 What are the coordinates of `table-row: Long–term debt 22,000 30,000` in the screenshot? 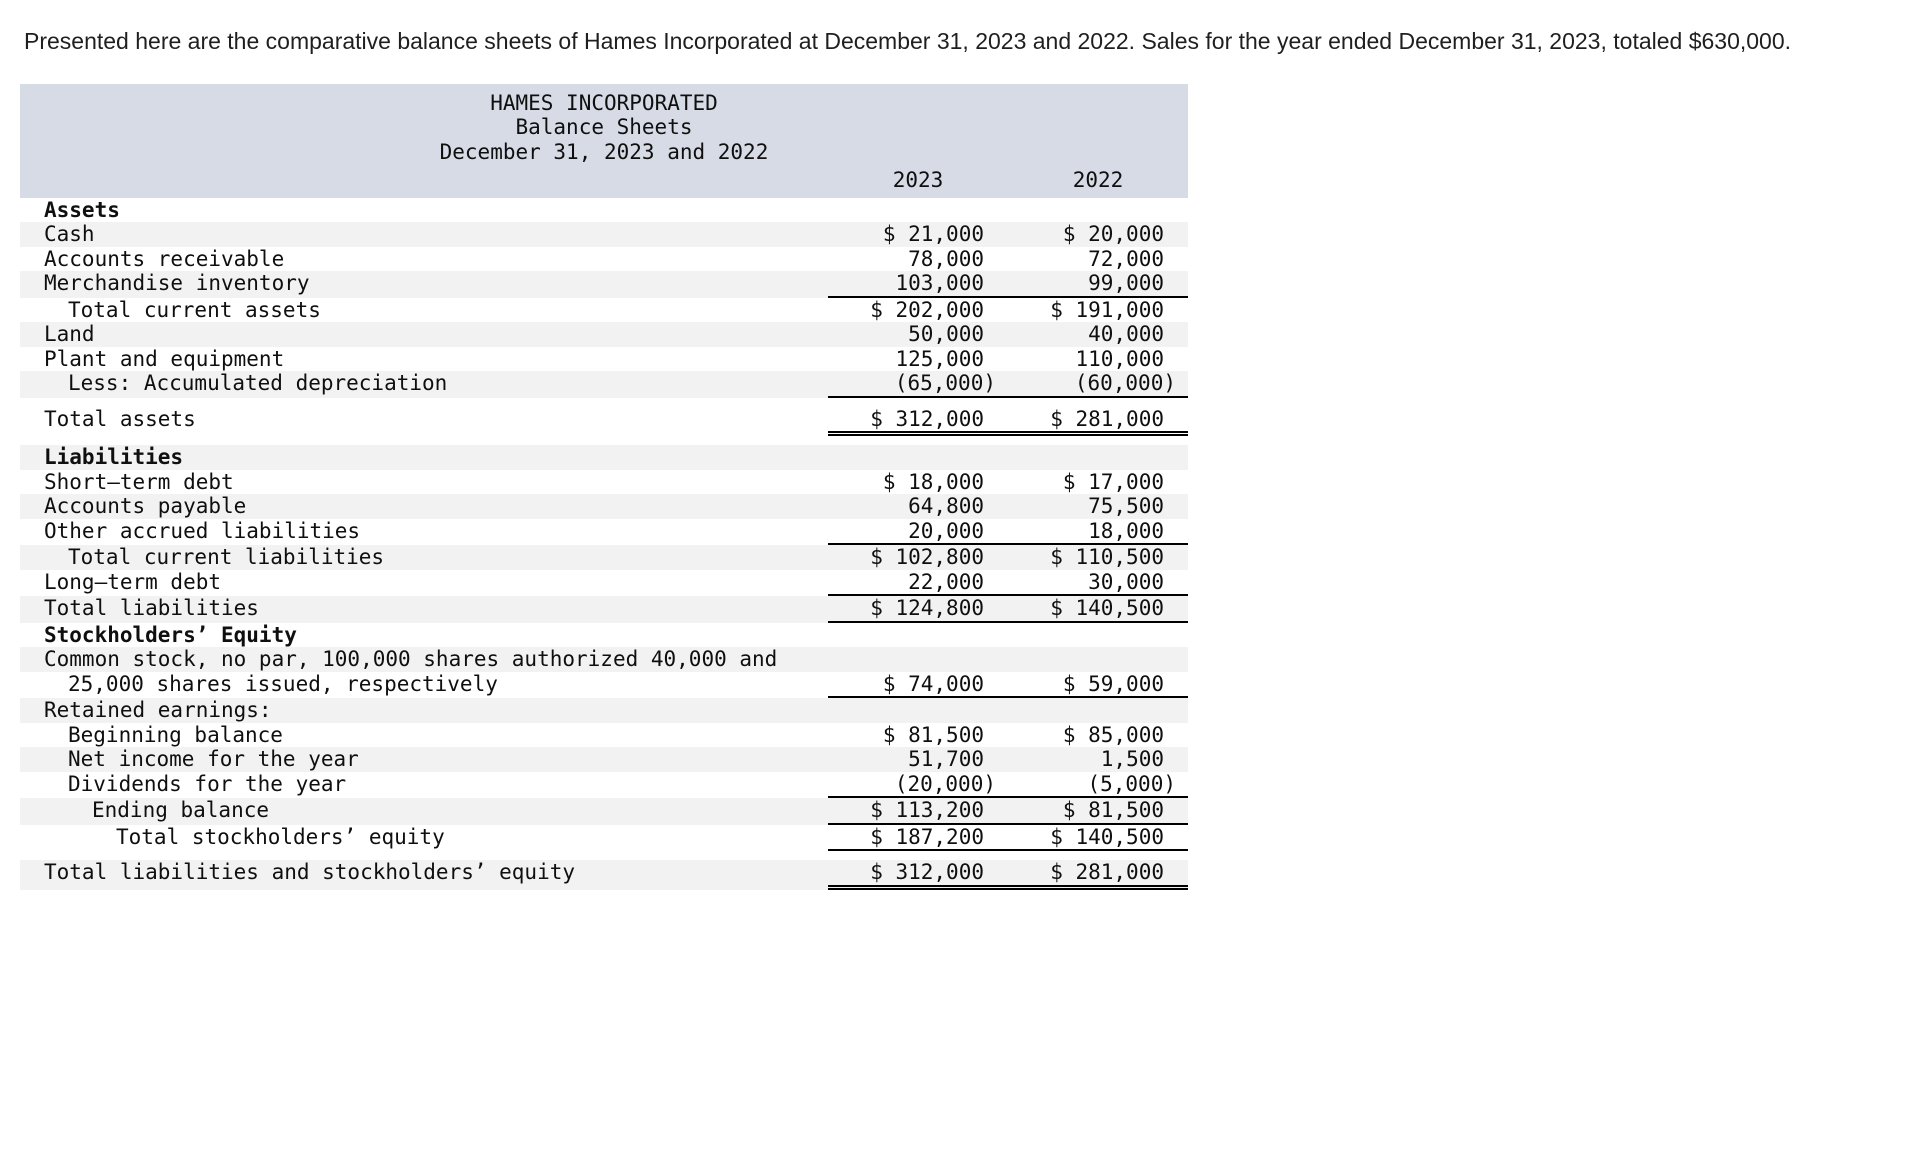 It's located at (604, 583).